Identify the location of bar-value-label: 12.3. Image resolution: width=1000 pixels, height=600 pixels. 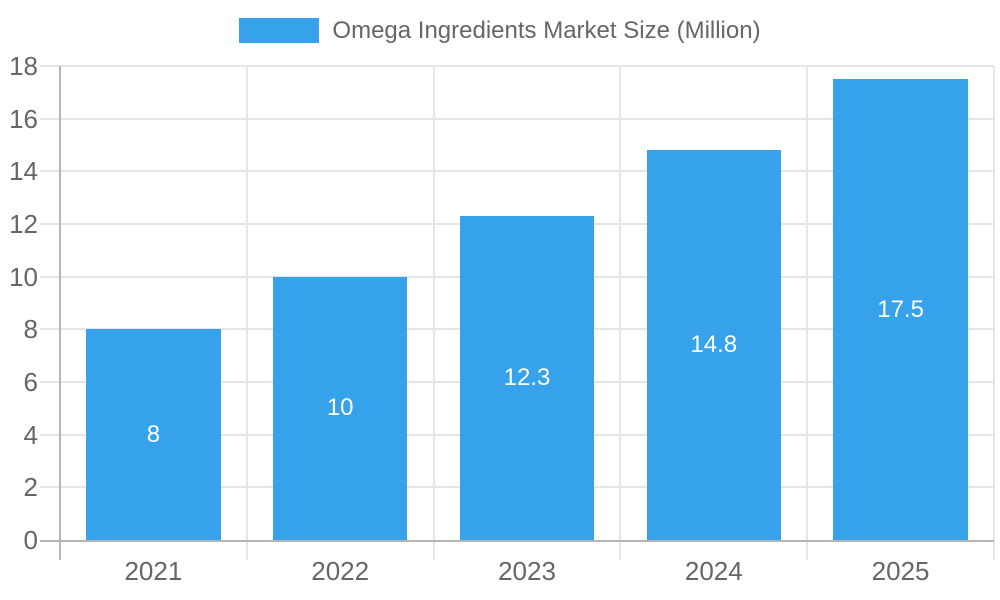
(527, 378).